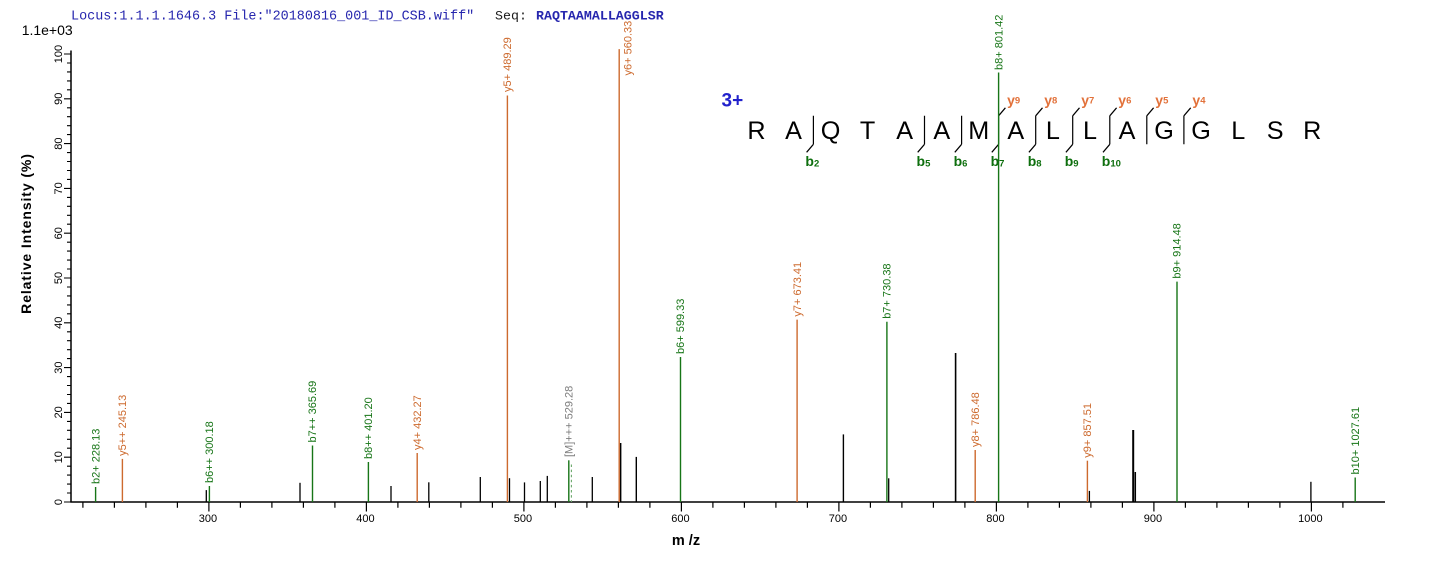 The height and width of the screenshot is (567, 1436). Describe the element at coordinates (570, 421) in the screenshot. I see `svg-text: [M]+++ 529.28` at that location.